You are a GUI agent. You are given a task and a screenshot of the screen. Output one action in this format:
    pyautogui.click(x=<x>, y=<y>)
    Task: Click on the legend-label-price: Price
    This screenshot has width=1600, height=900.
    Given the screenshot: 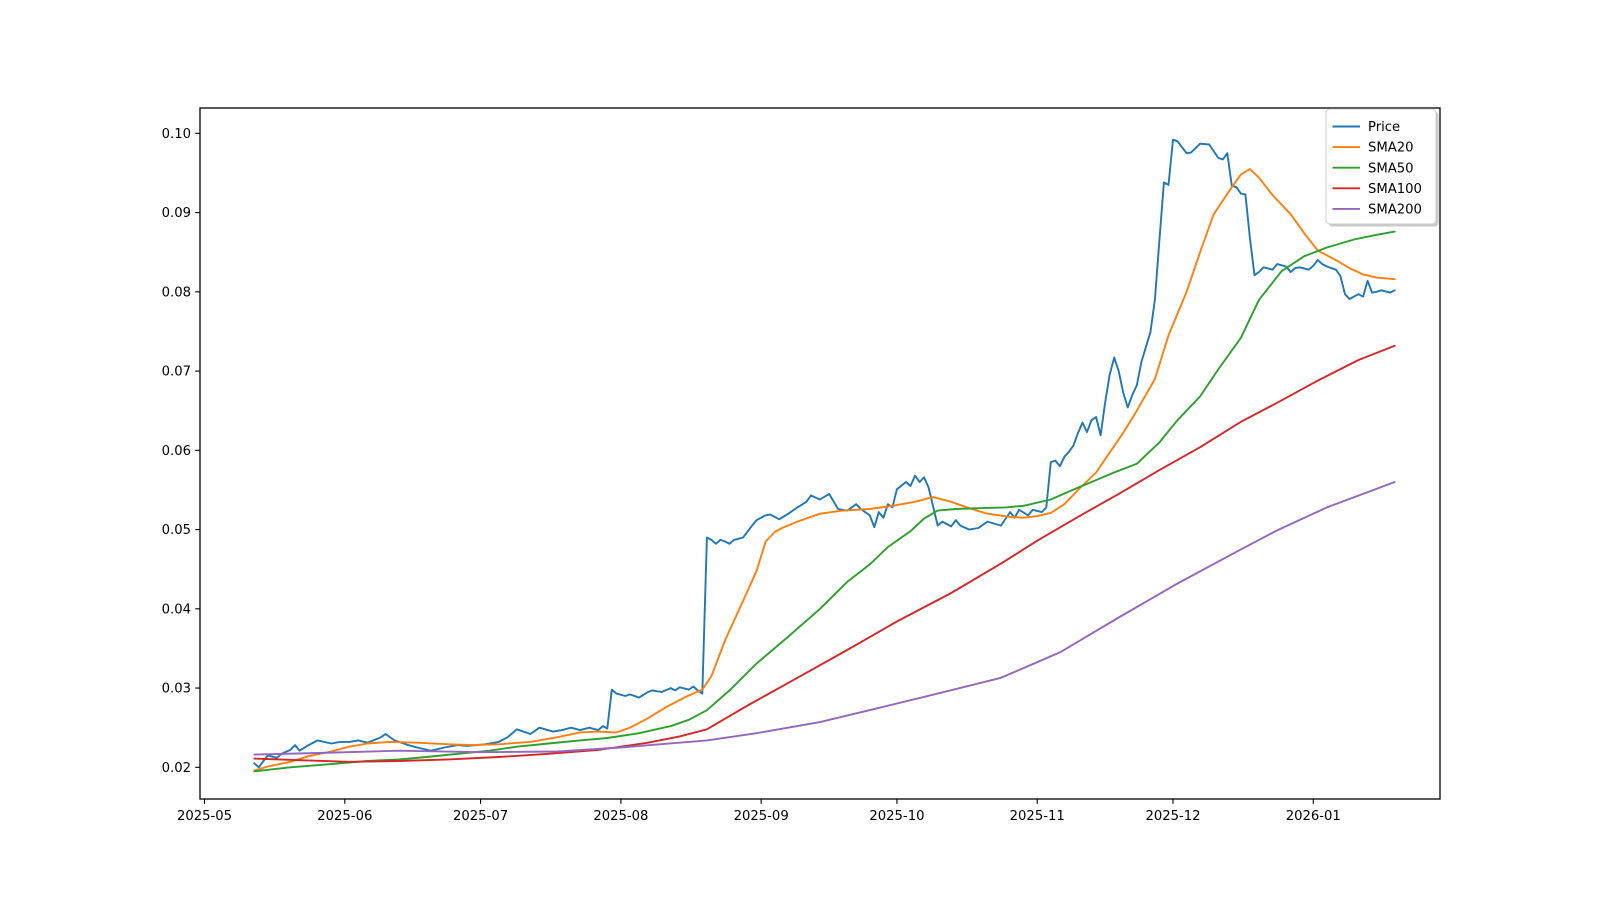 What is the action you would take?
    pyautogui.click(x=1384, y=127)
    